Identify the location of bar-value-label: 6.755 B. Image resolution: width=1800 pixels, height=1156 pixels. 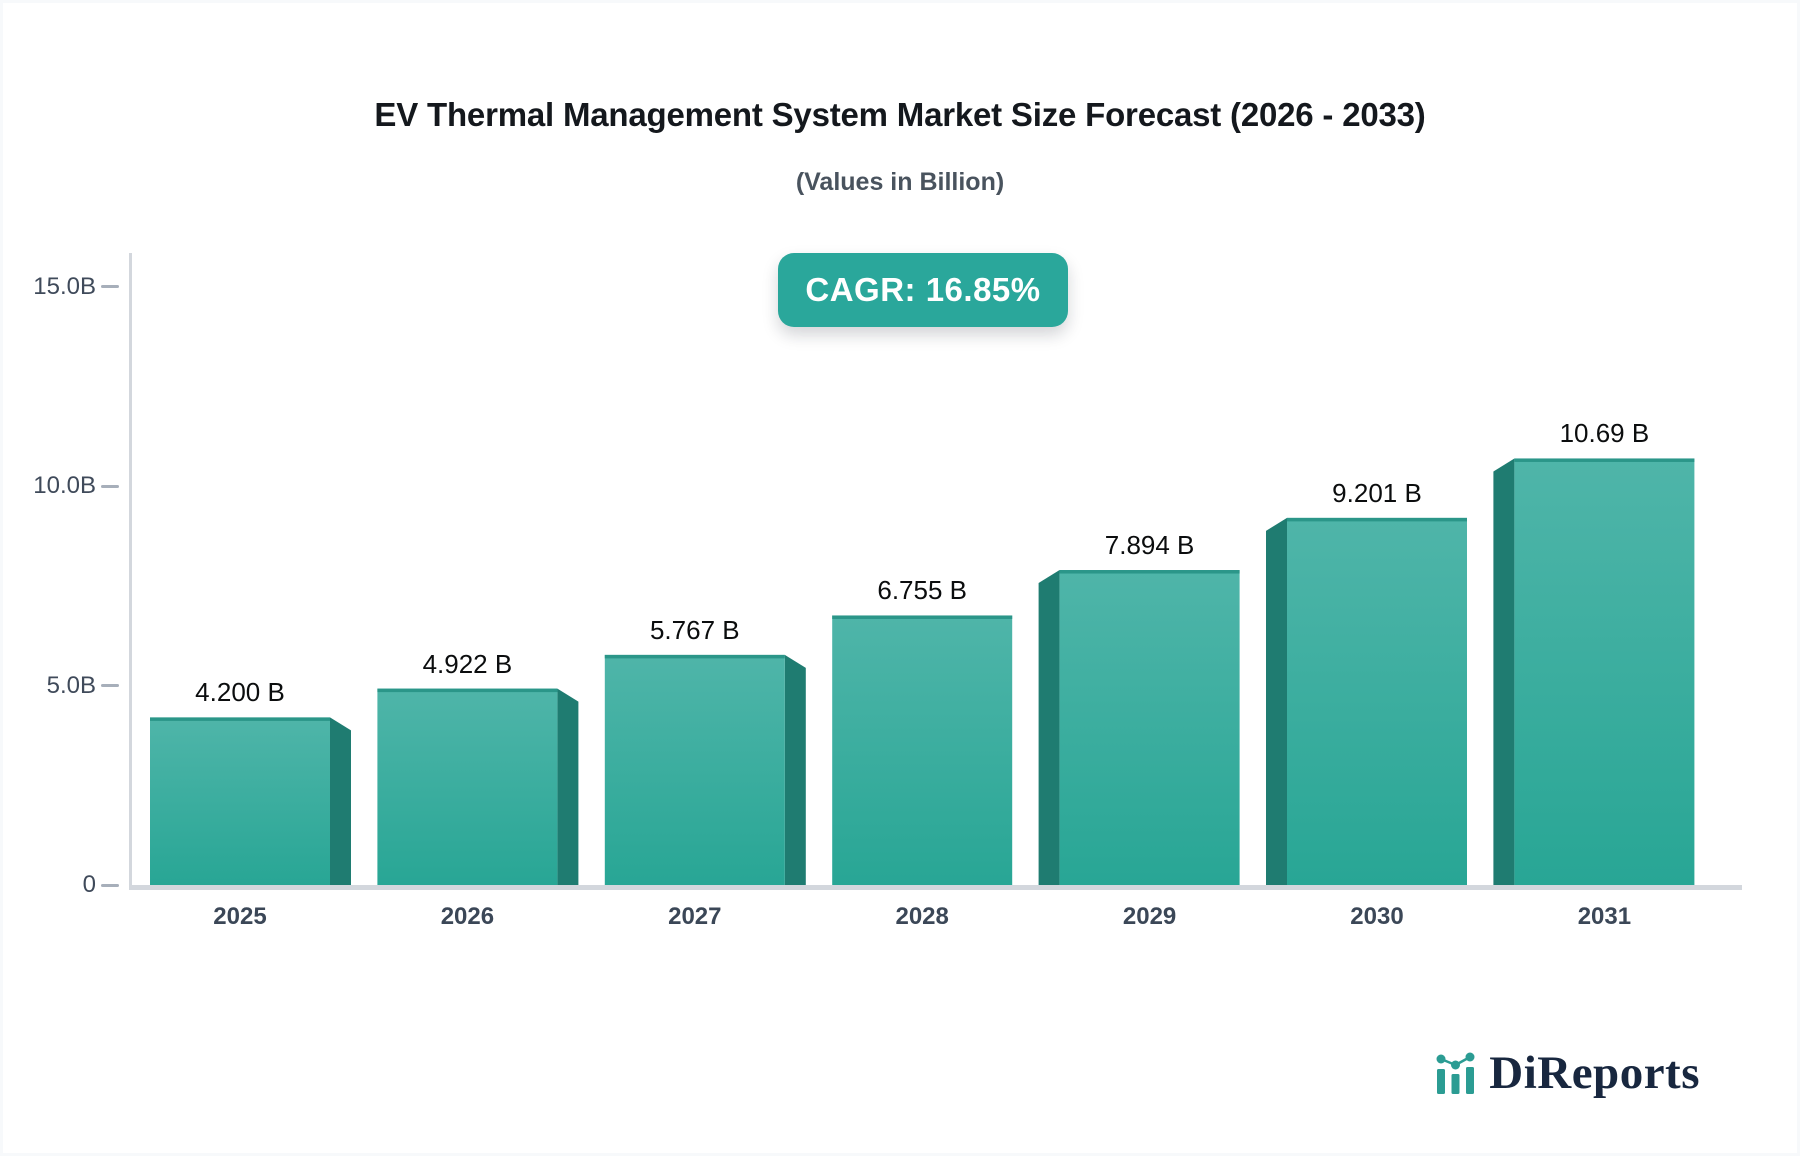
(922, 590).